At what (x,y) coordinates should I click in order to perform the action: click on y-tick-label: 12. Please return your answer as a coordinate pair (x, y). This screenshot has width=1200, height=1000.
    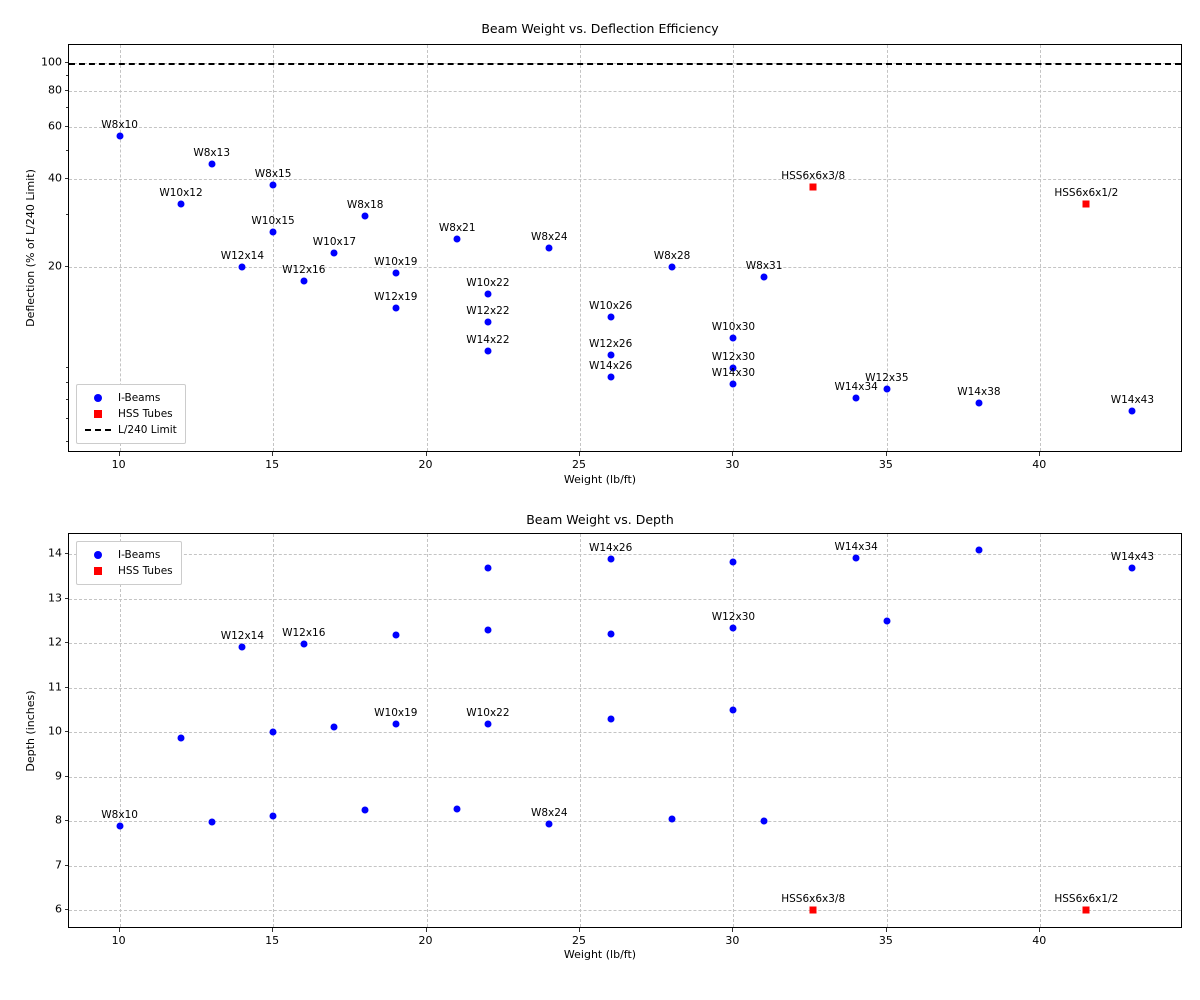
    Looking at the image, I should click on (55, 642).